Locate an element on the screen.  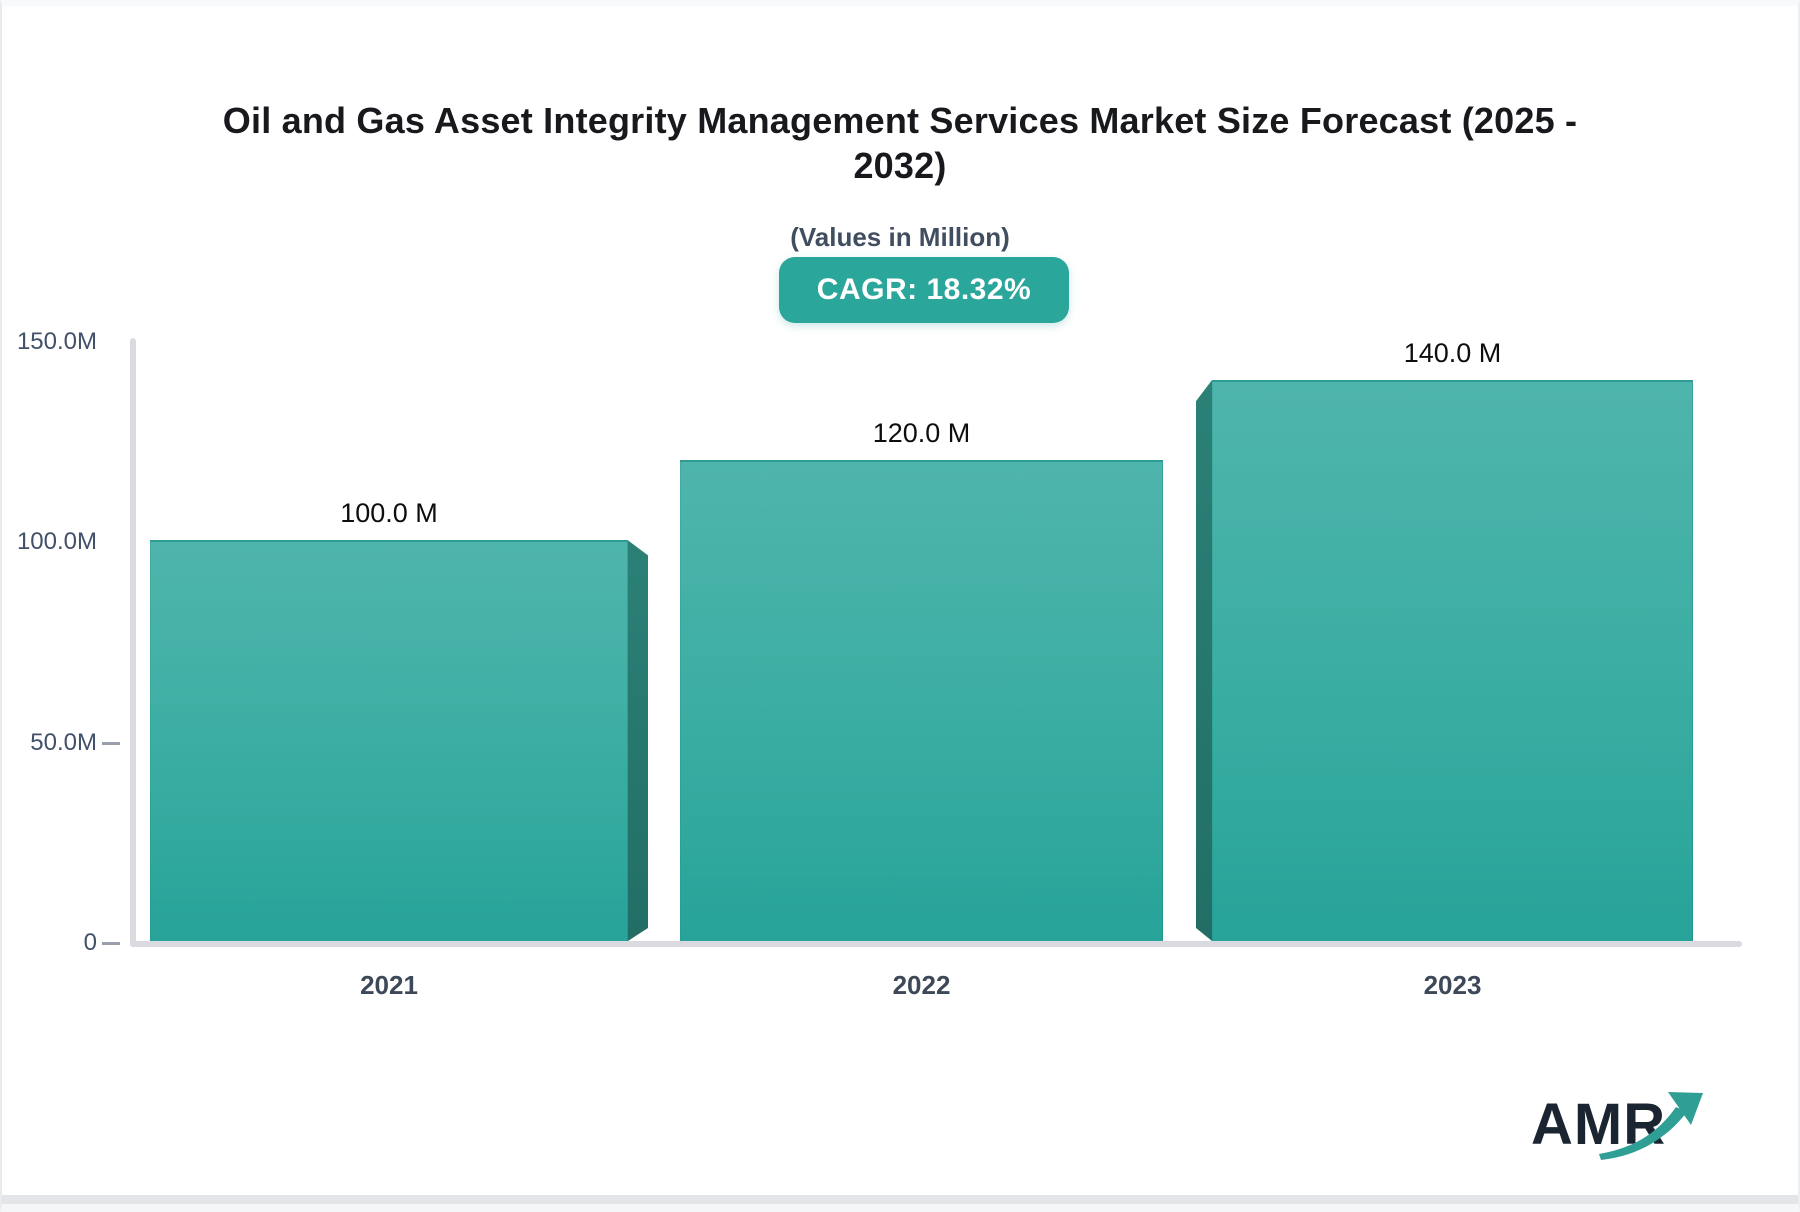
amr-logo-text: AMR is located at coordinates (1598, 1124).